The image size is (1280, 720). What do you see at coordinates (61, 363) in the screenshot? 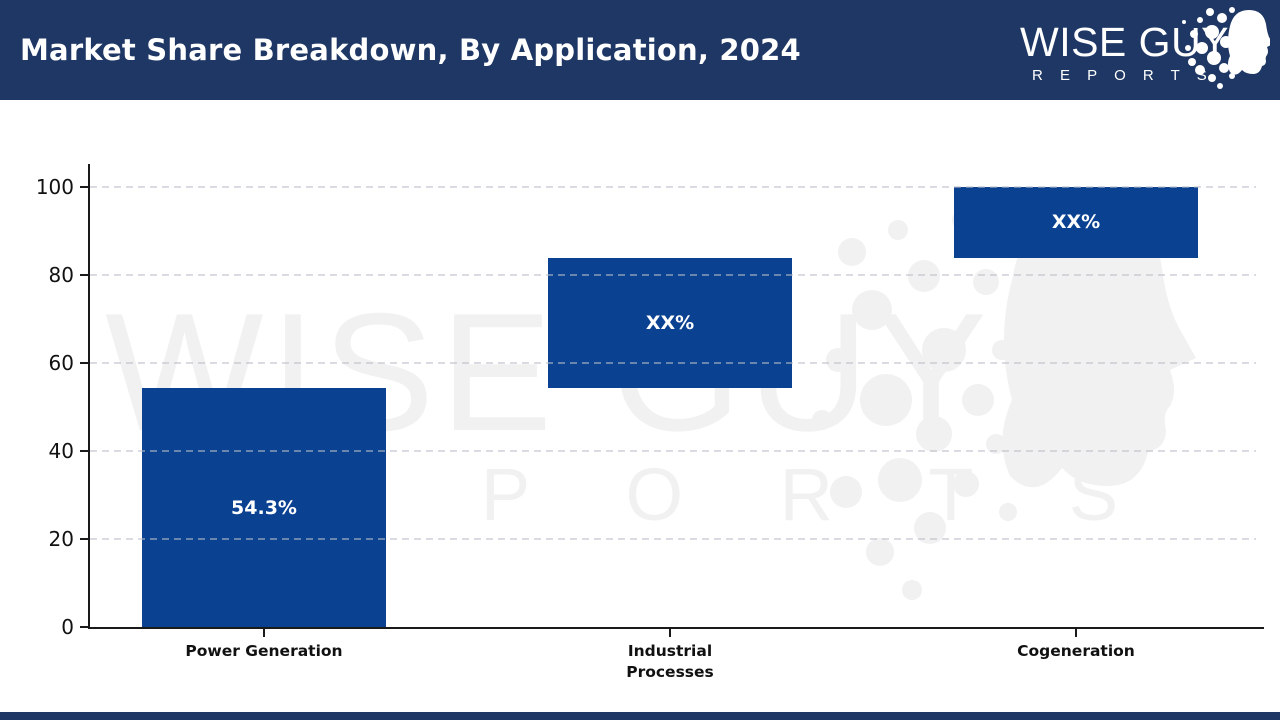
I see `y-axis-tick-label-60: 60` at bounding box center [61, 363].